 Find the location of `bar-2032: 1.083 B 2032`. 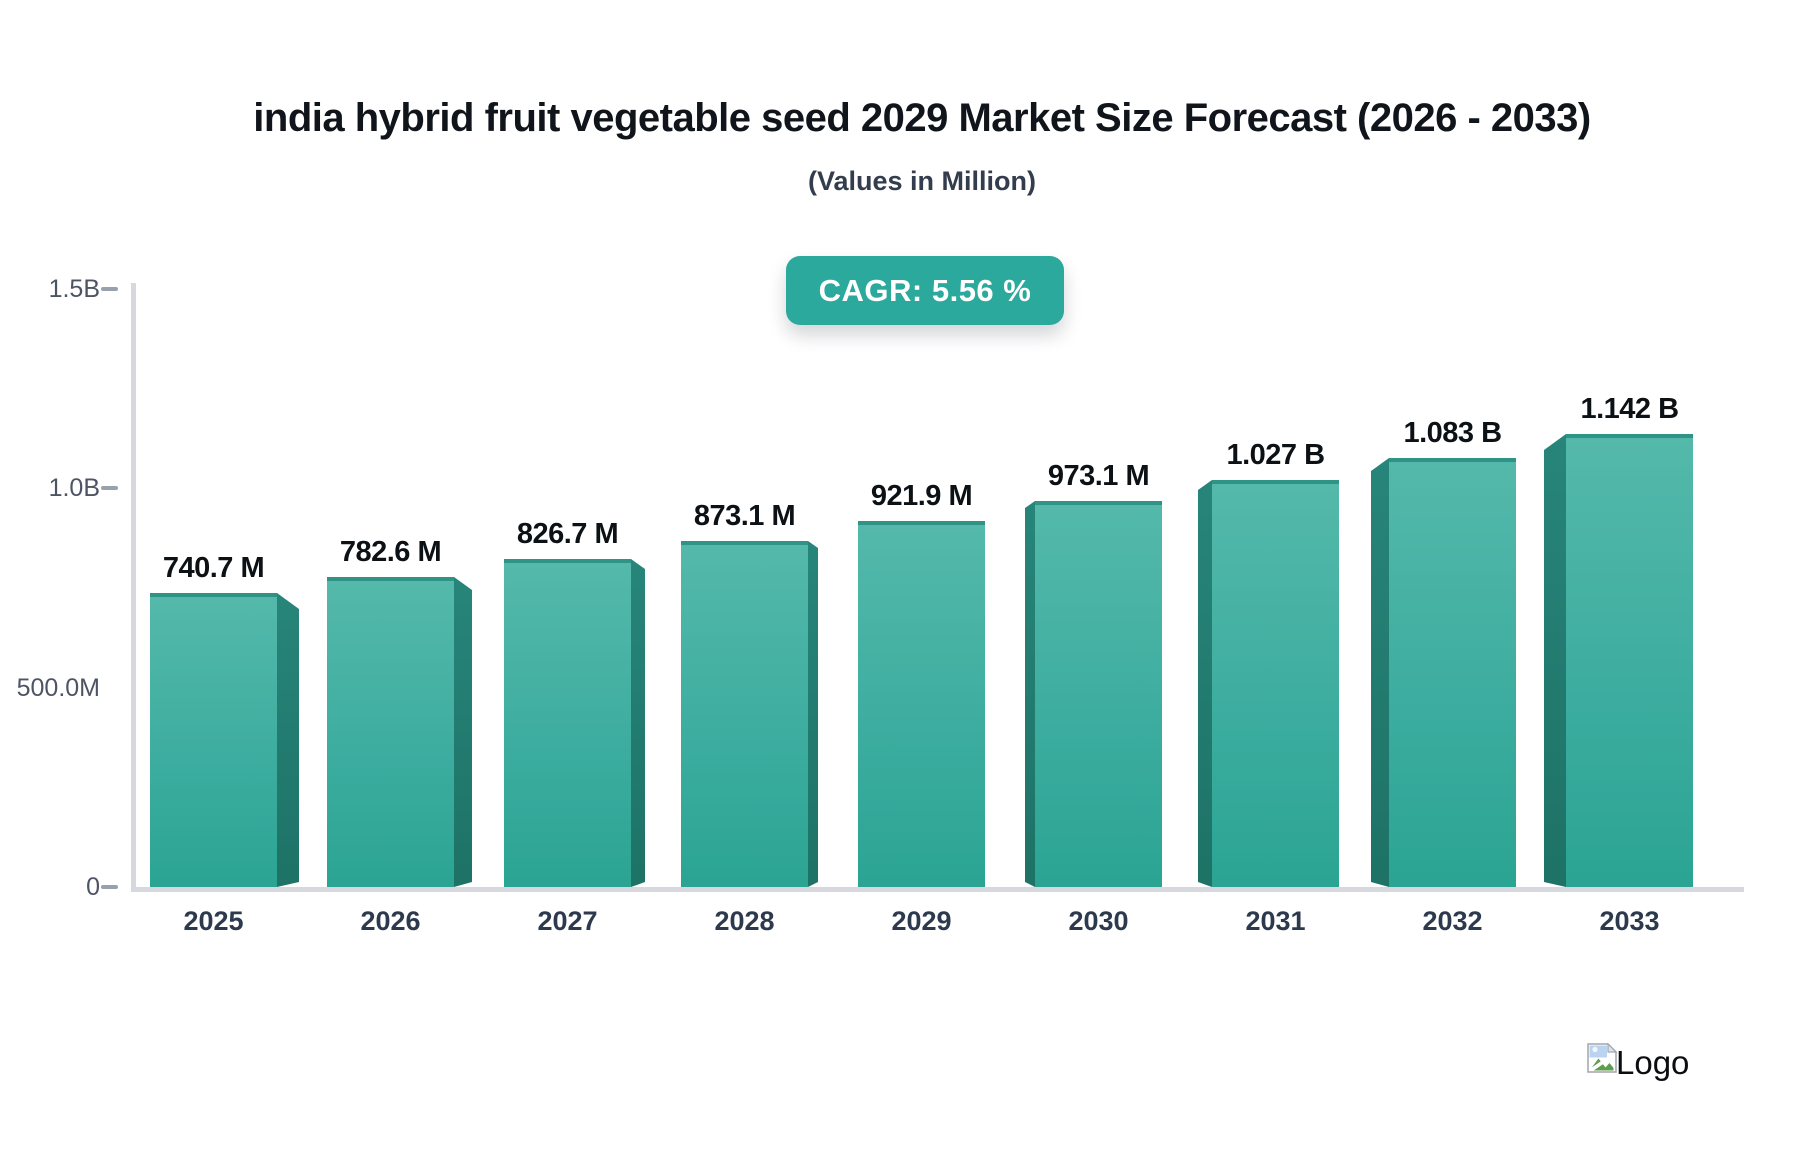

bar-2032: 1.083 B 2032 is located at coordinates (1443, 676).